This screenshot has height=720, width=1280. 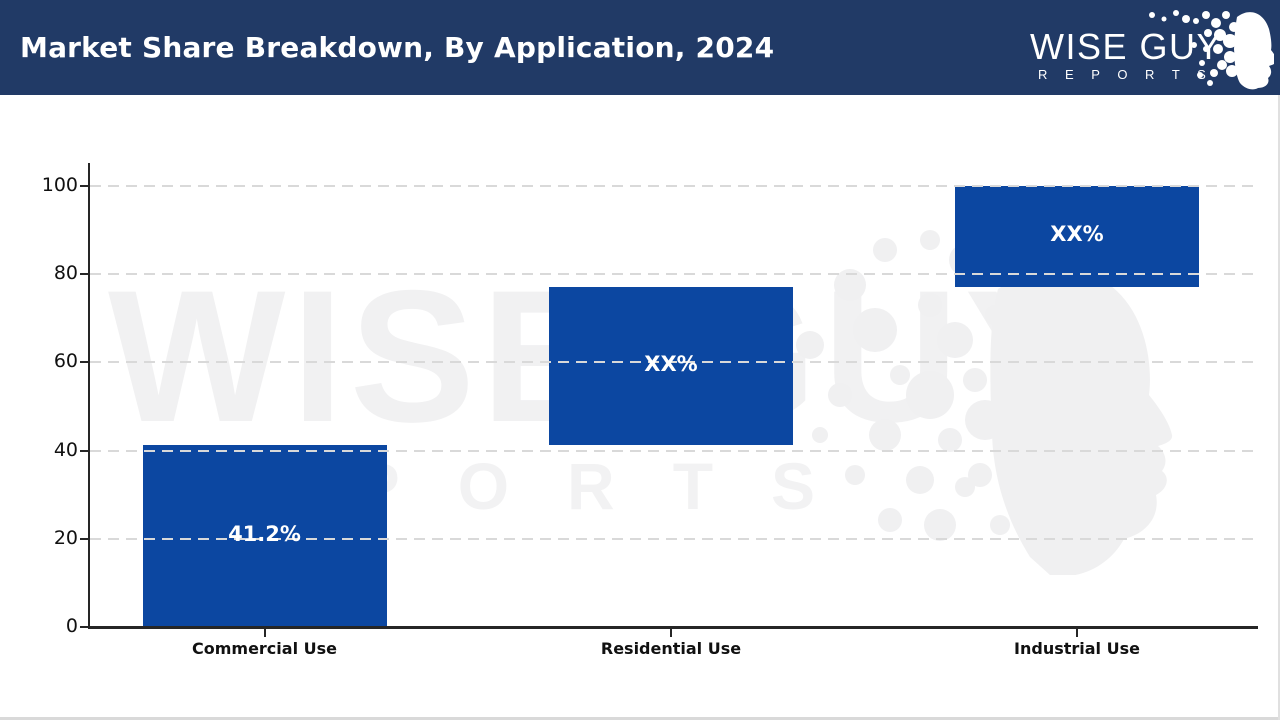 What do you see at coordinates (673, 627) in the screenshot?
I see `x-axis-line` at bounding box center [673, 627].